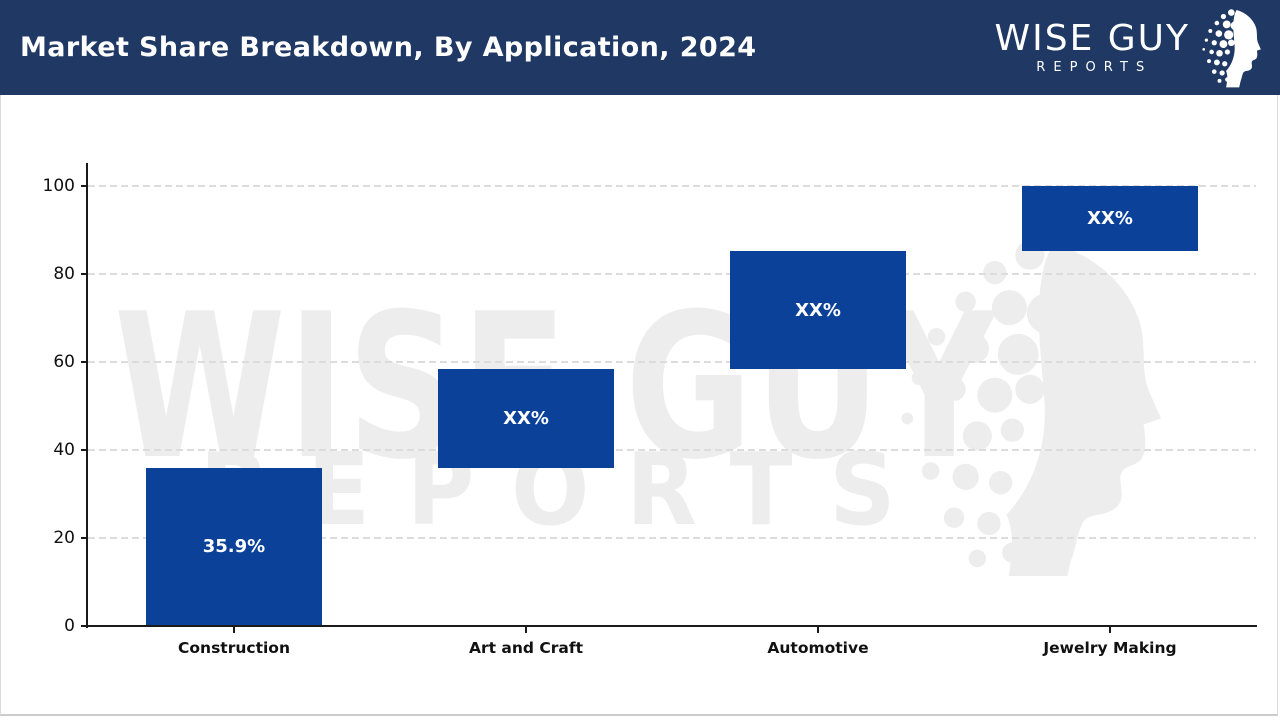 The image size is (1280, 720). I want to click on y-tick-label: 20, so click(64, 537).